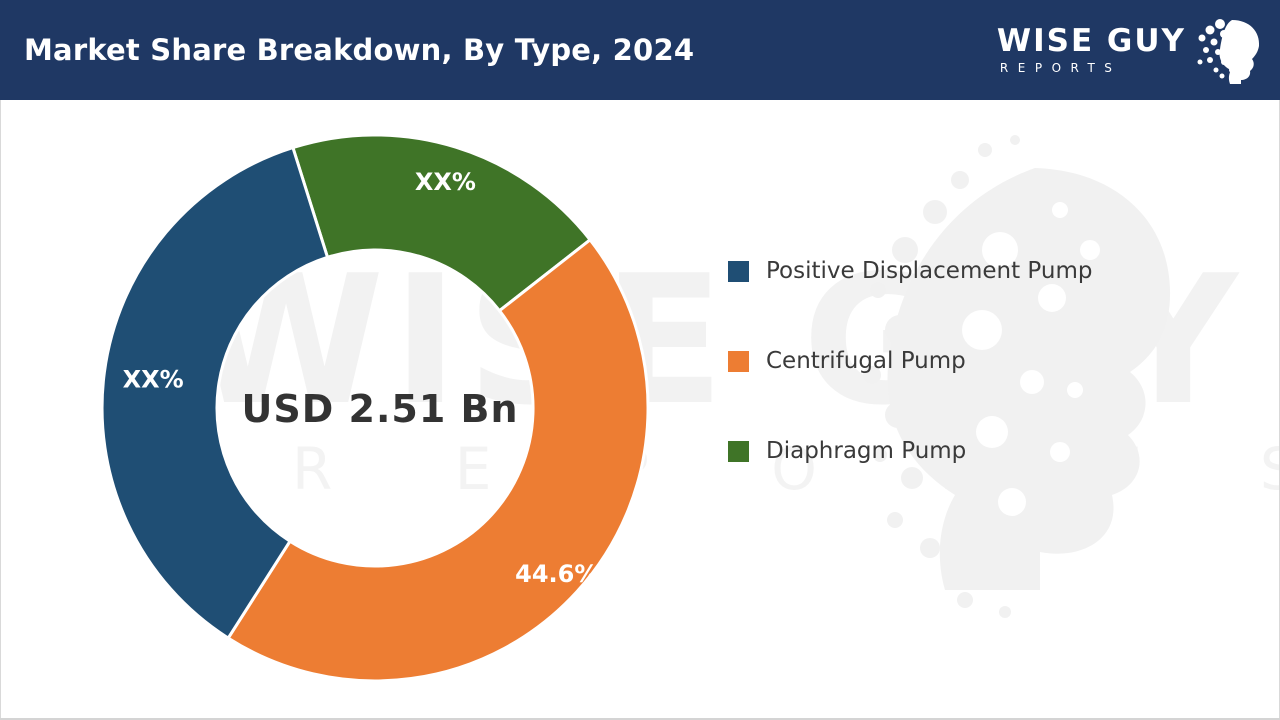  Describe the element at coordinates (1091, 40) in the screenshot. I see `logo-wise-guy-text: WISE GUY` at that location.